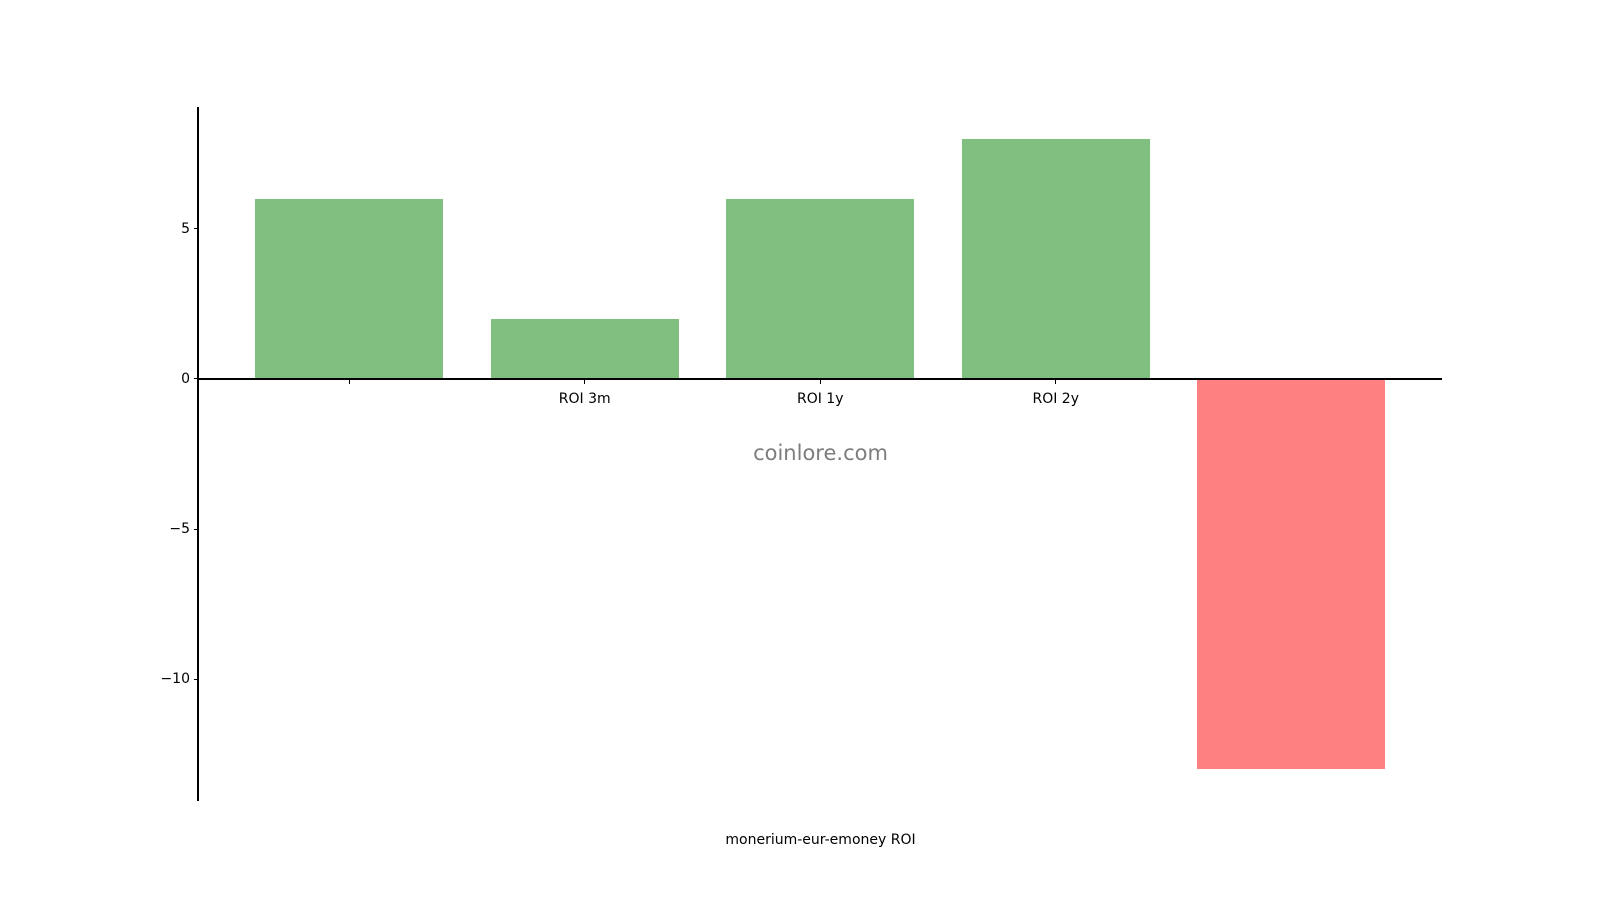 This screenshot has width=1600, height=900. I want to click on x-tick-label: ROI 3m, so click(584, 399).